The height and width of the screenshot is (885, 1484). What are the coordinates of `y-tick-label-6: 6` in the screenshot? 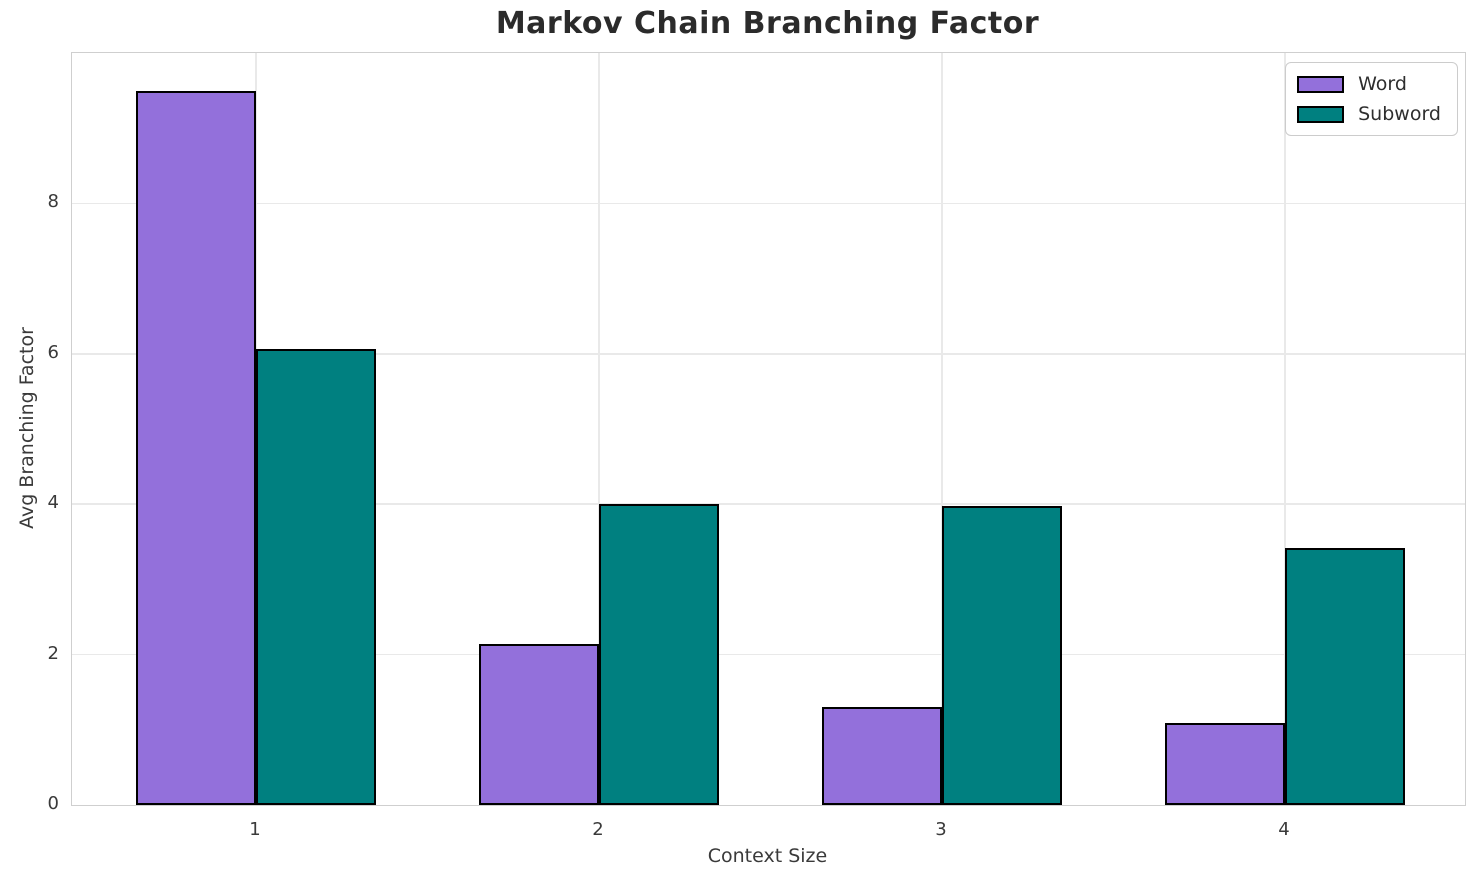 It's located at (53, 352).